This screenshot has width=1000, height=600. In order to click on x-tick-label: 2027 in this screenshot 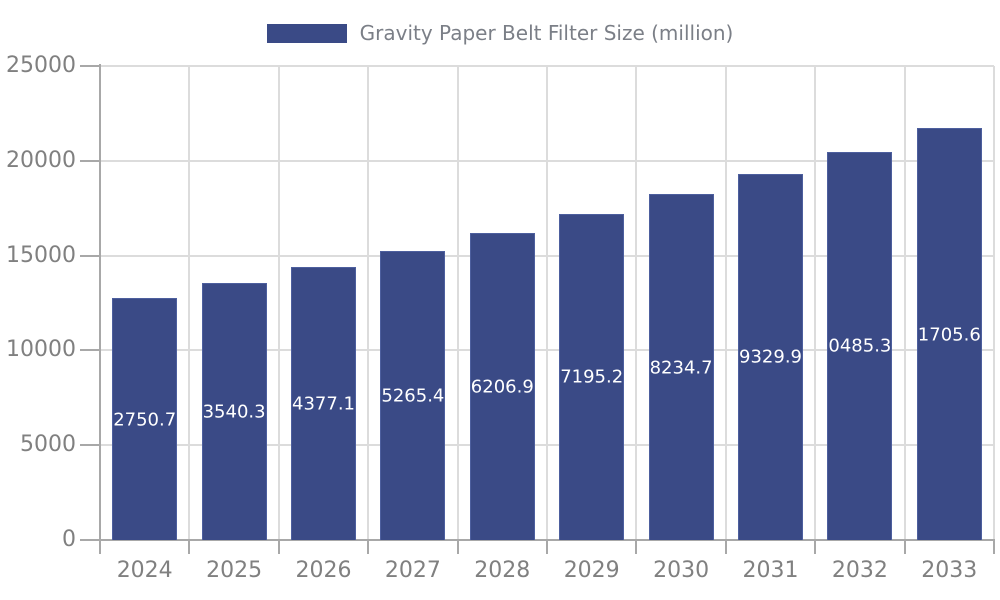, I will do `click(412, 570)`.